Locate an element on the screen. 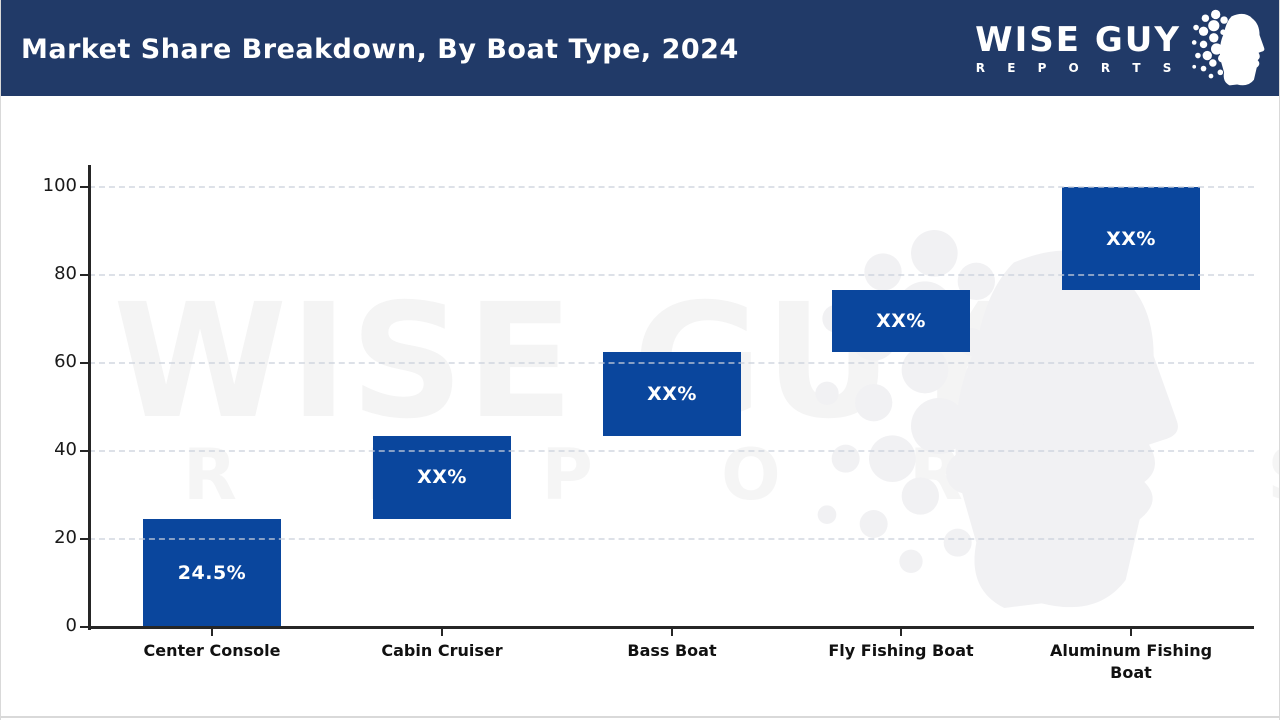 Image resolution: width=1280 pixels, height=720 pixels. bar-bass-boat: XX% is located at coordinates (672, 394).